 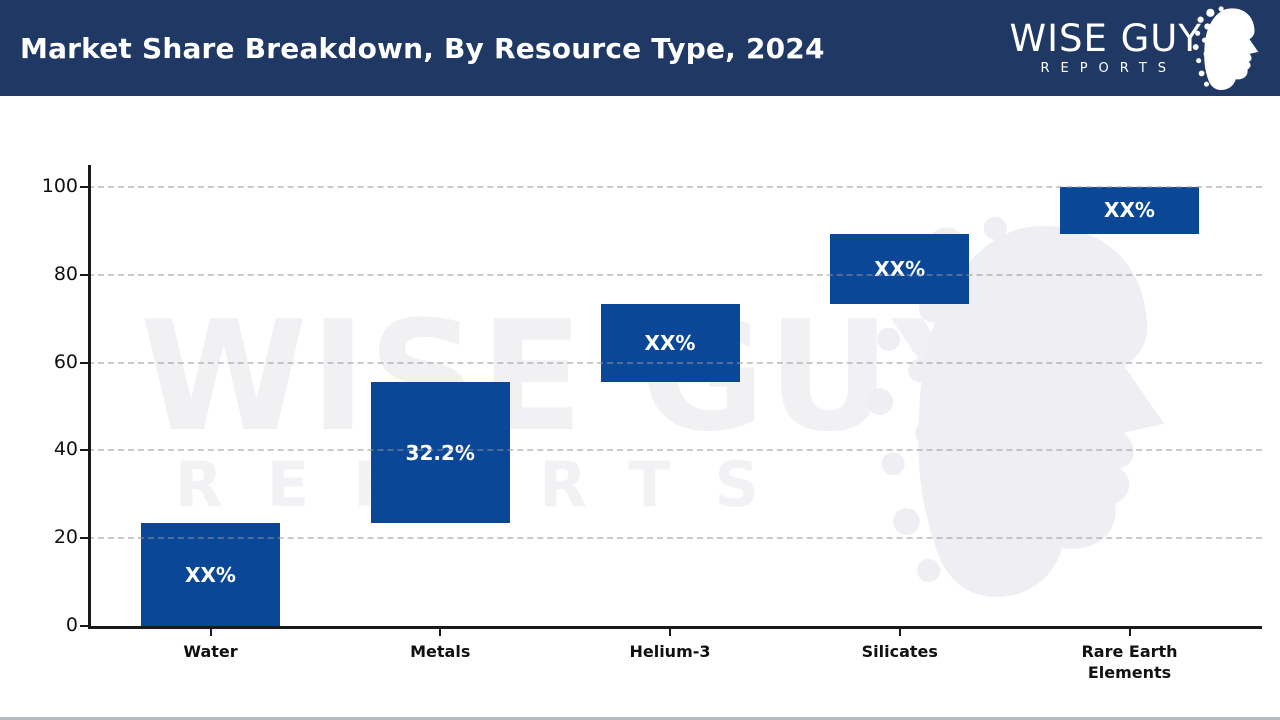 I want to click on logo-text: WISE GUY REPORTS, so click(x=1105, y=46).